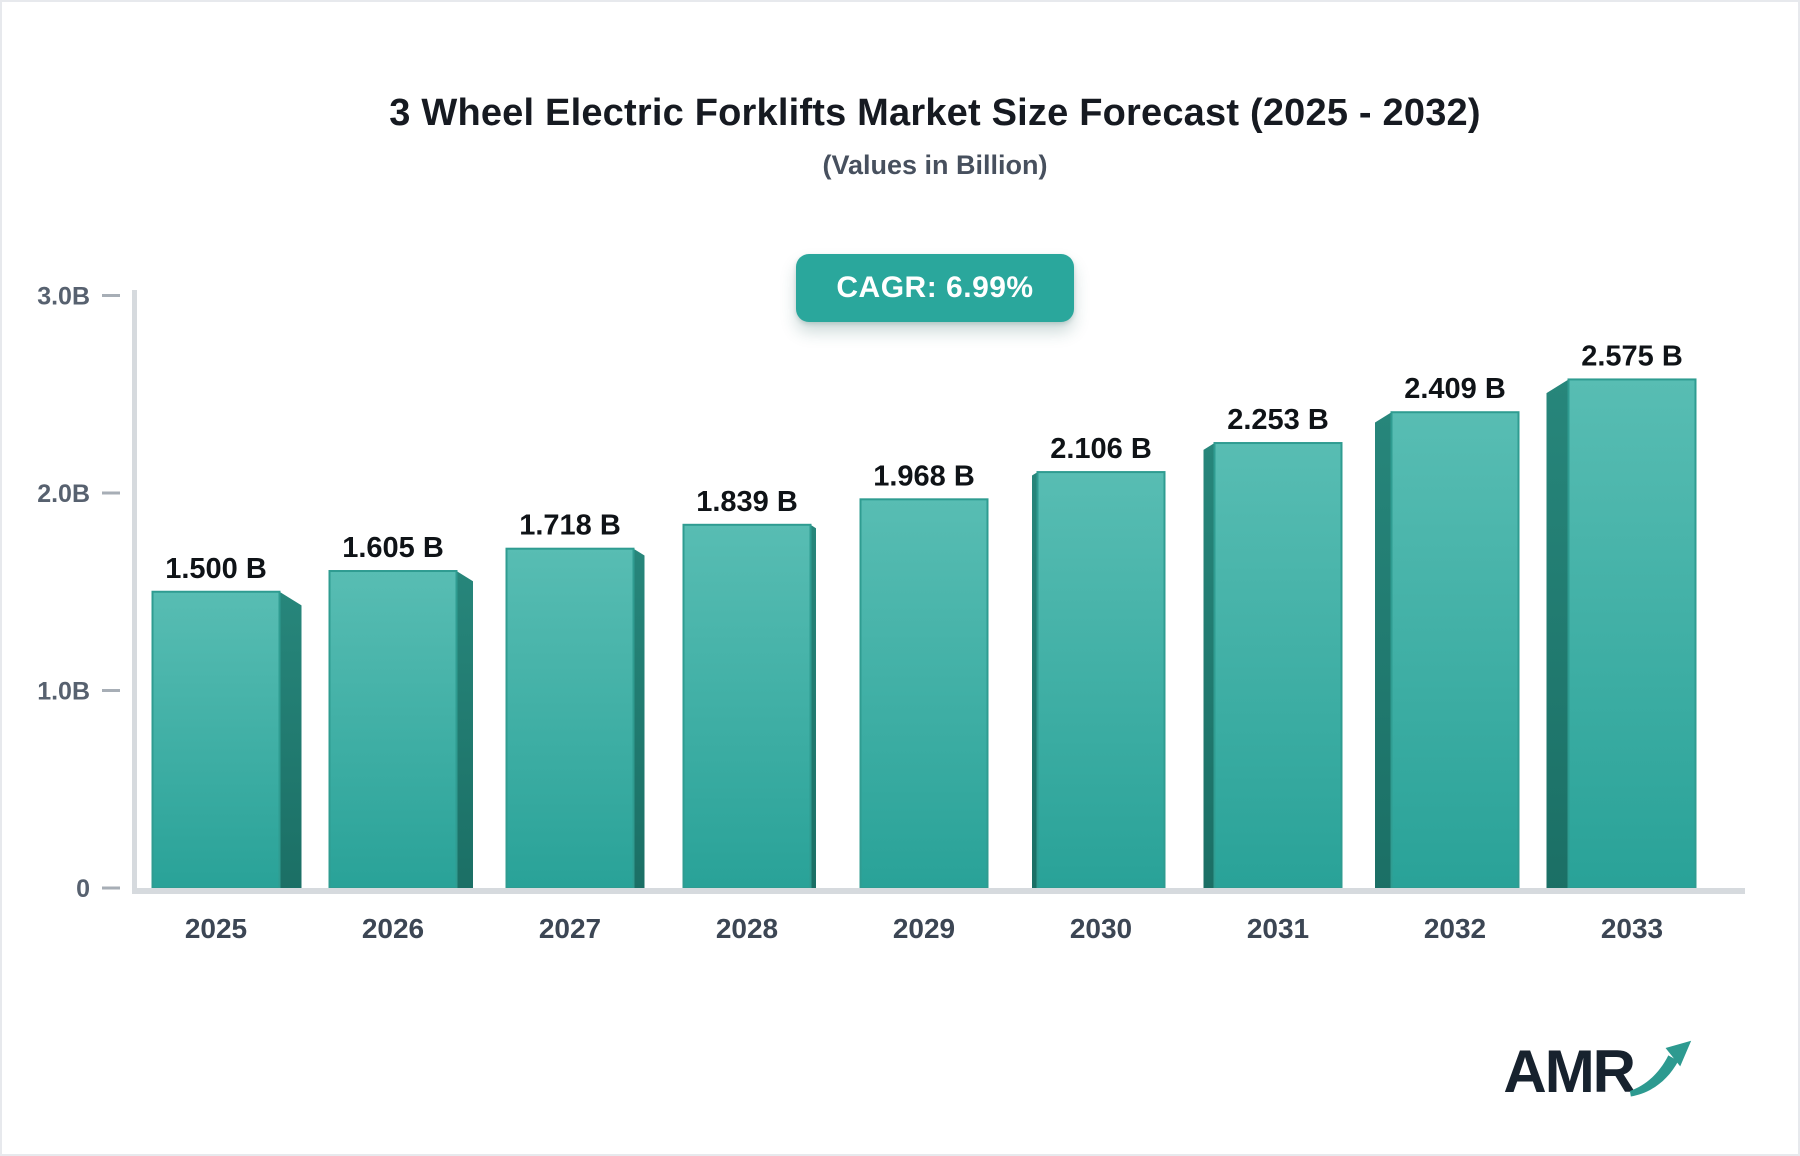 The image size is (1800, 1156). I want to click on bar-value-label: 2.253 B, so click(1278, 420).